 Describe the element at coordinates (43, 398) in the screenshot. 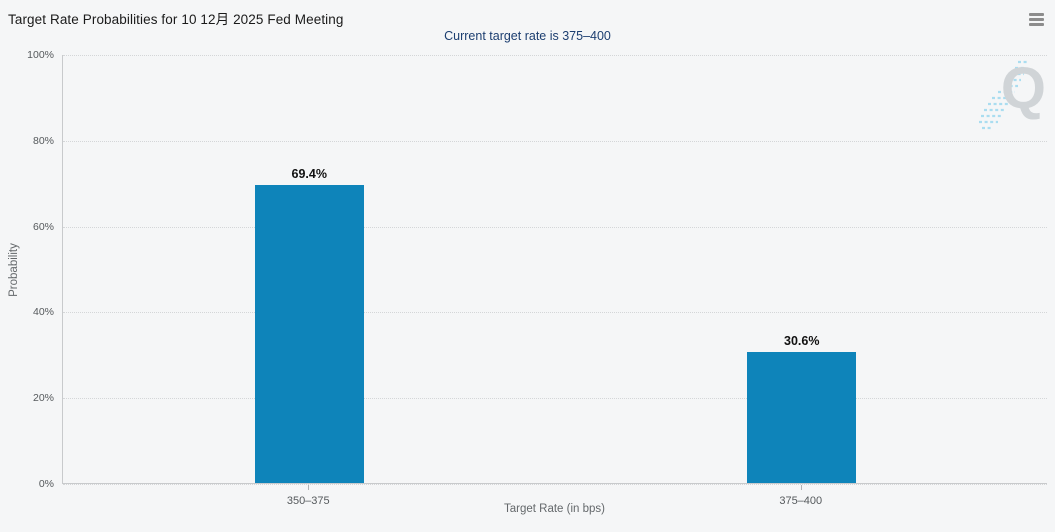

I see `y-axis-tick-label: 20%` at that location.